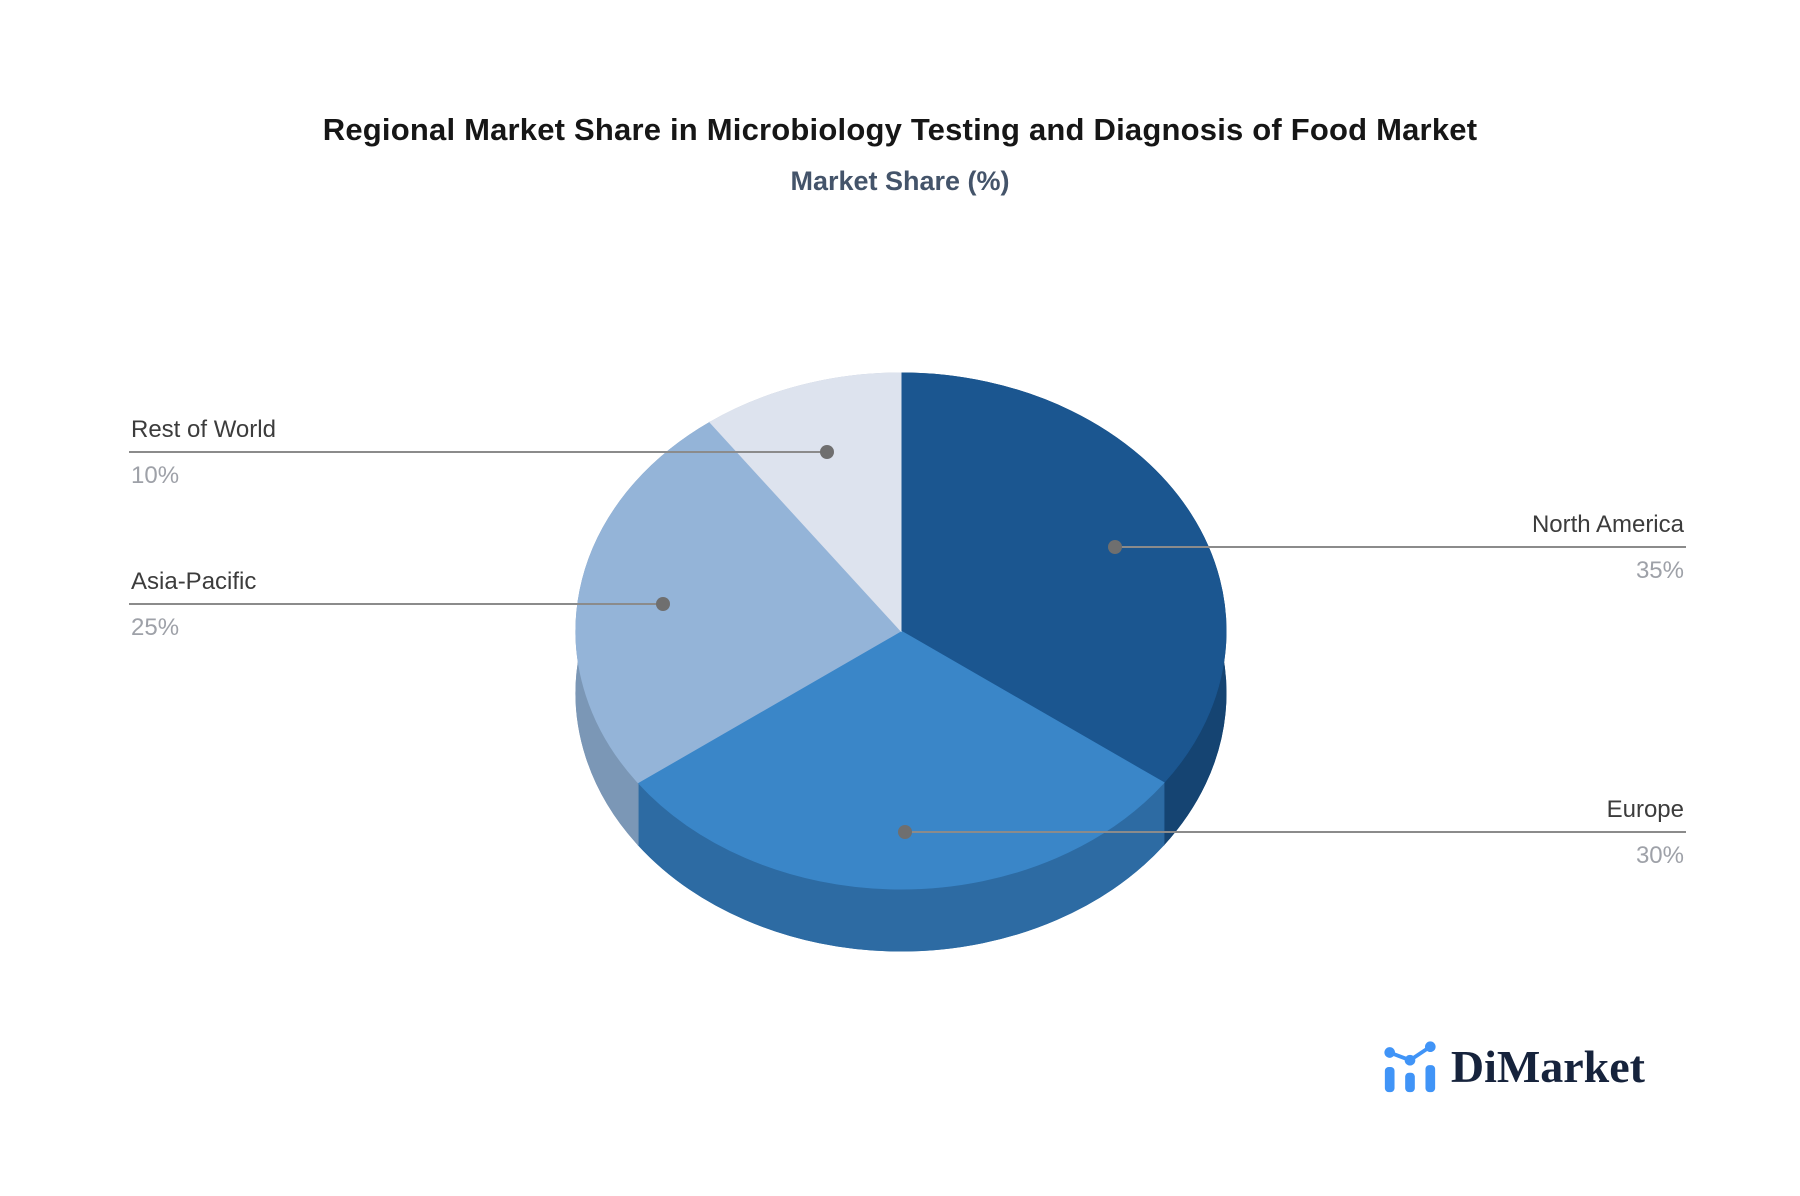  I want to click on callout-dot-north-america, so click(1115, 547).